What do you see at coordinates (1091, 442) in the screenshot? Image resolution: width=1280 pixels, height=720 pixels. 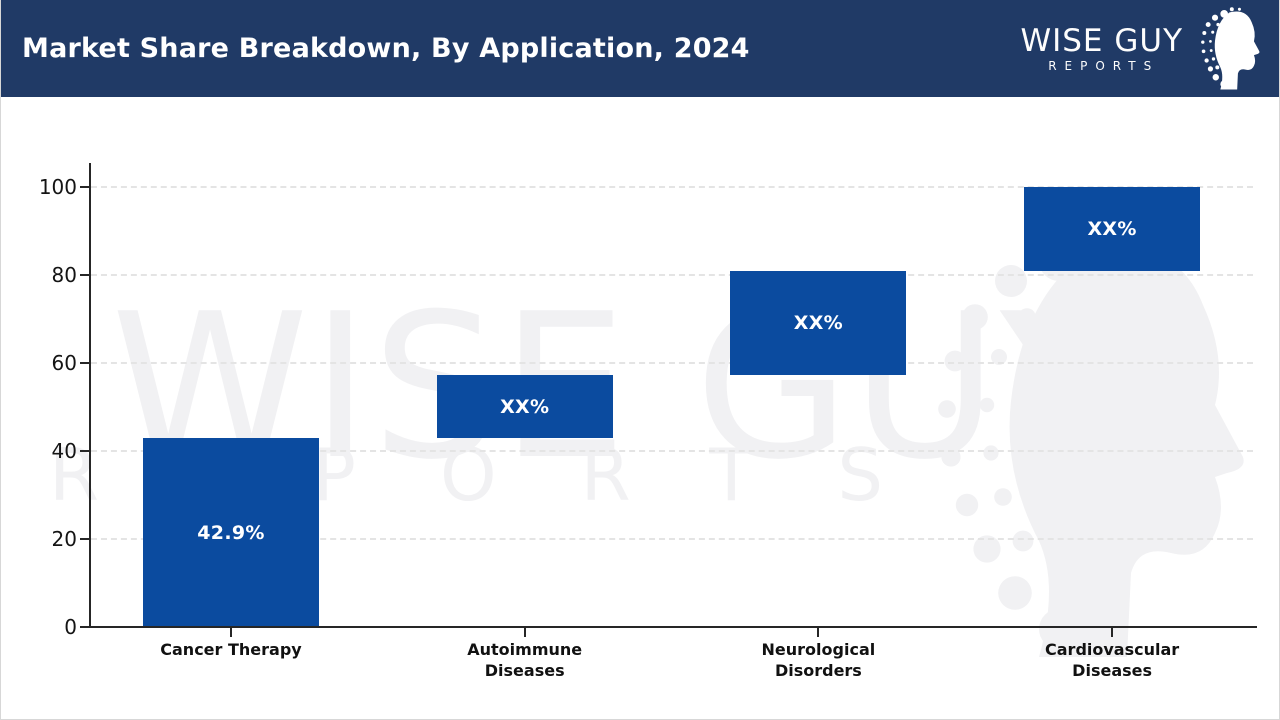 I see `watermark-head-icon` at bounding box center [1091, 442].